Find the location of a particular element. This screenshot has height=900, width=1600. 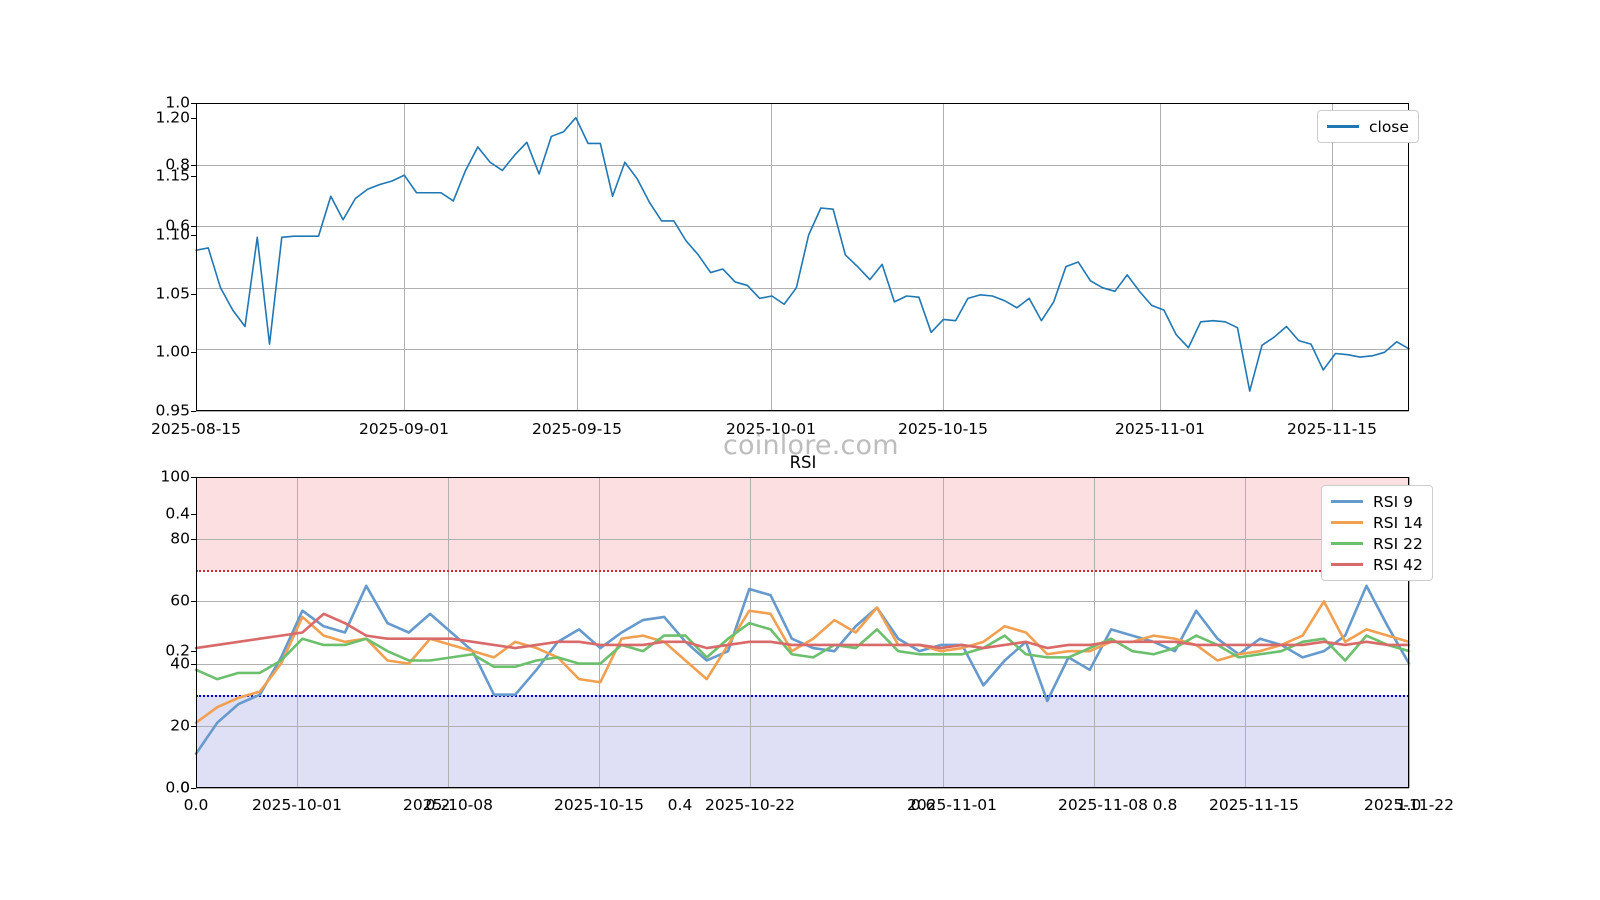

oversold-band is located at coordinates (802, 741).